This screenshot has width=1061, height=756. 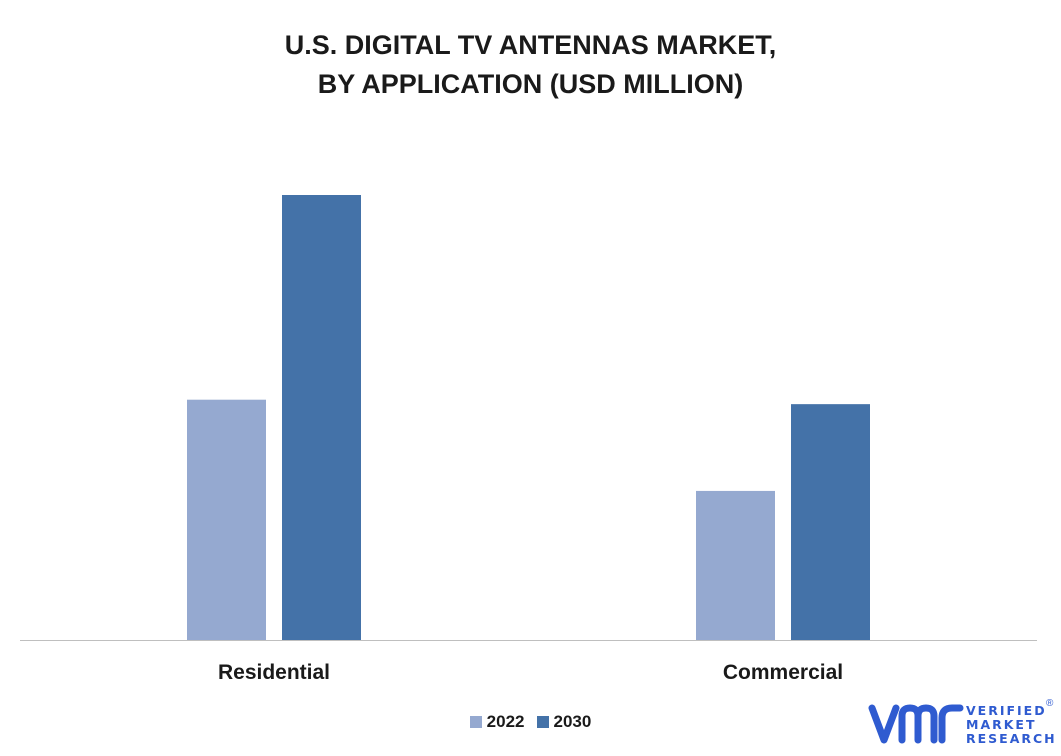 What do you see at coordinates (542, 722) in the screenshot?
I see `legend-swatch-2030` at bounding box center [542, 722].